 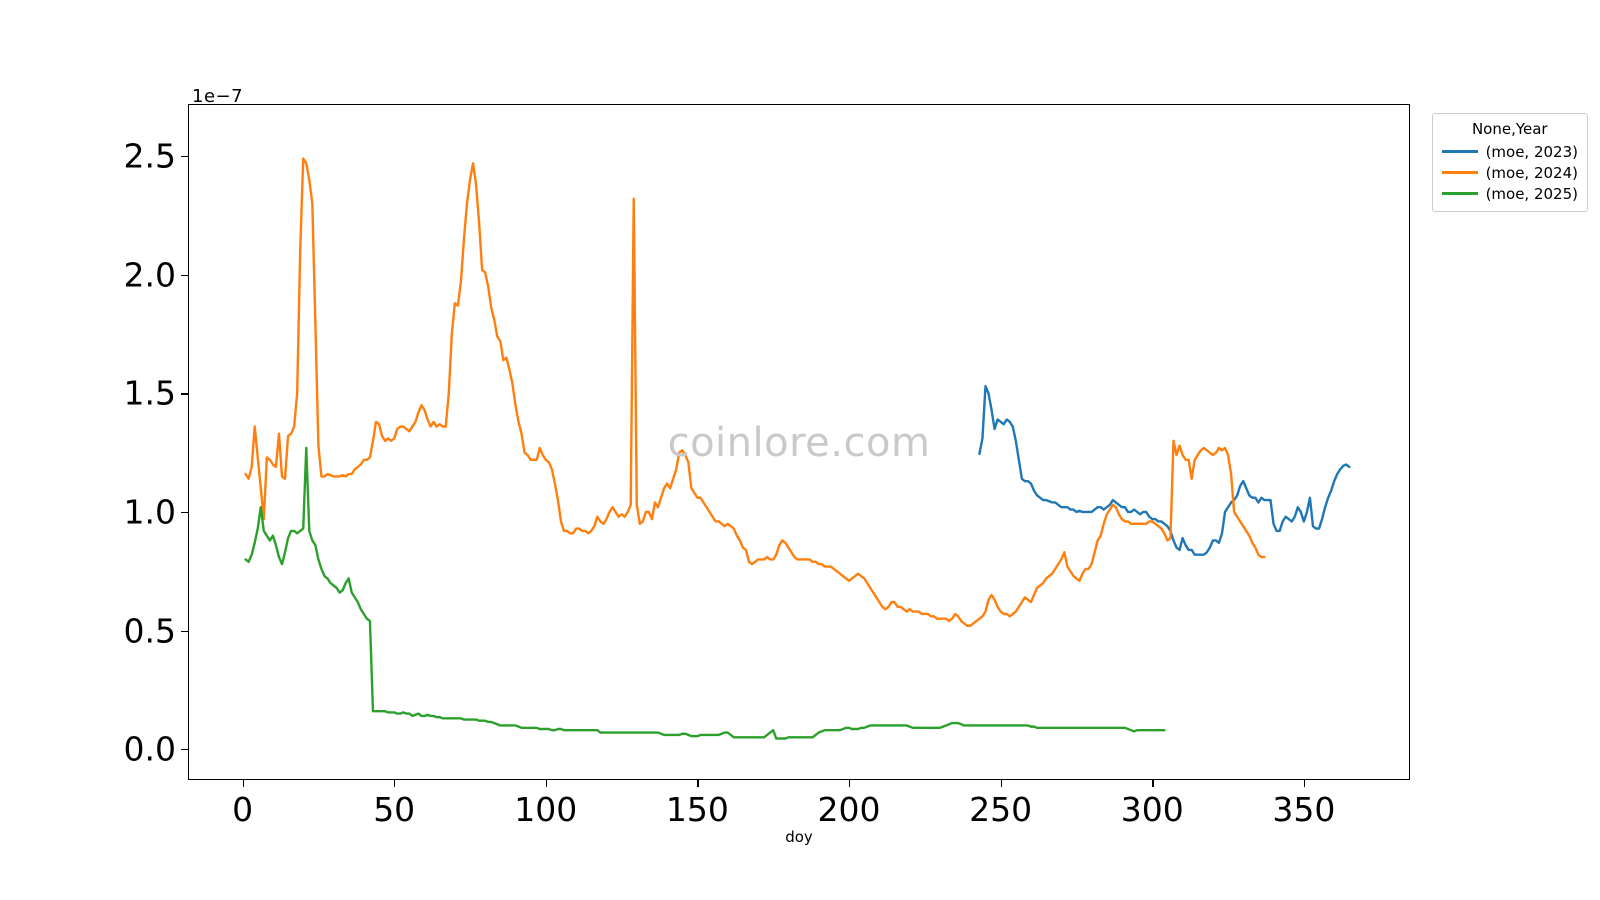 What do you see at coordinates (1509, 129) in the screenshot?
I see `legend-title: None,Year` at bounding box center [1509, 129].